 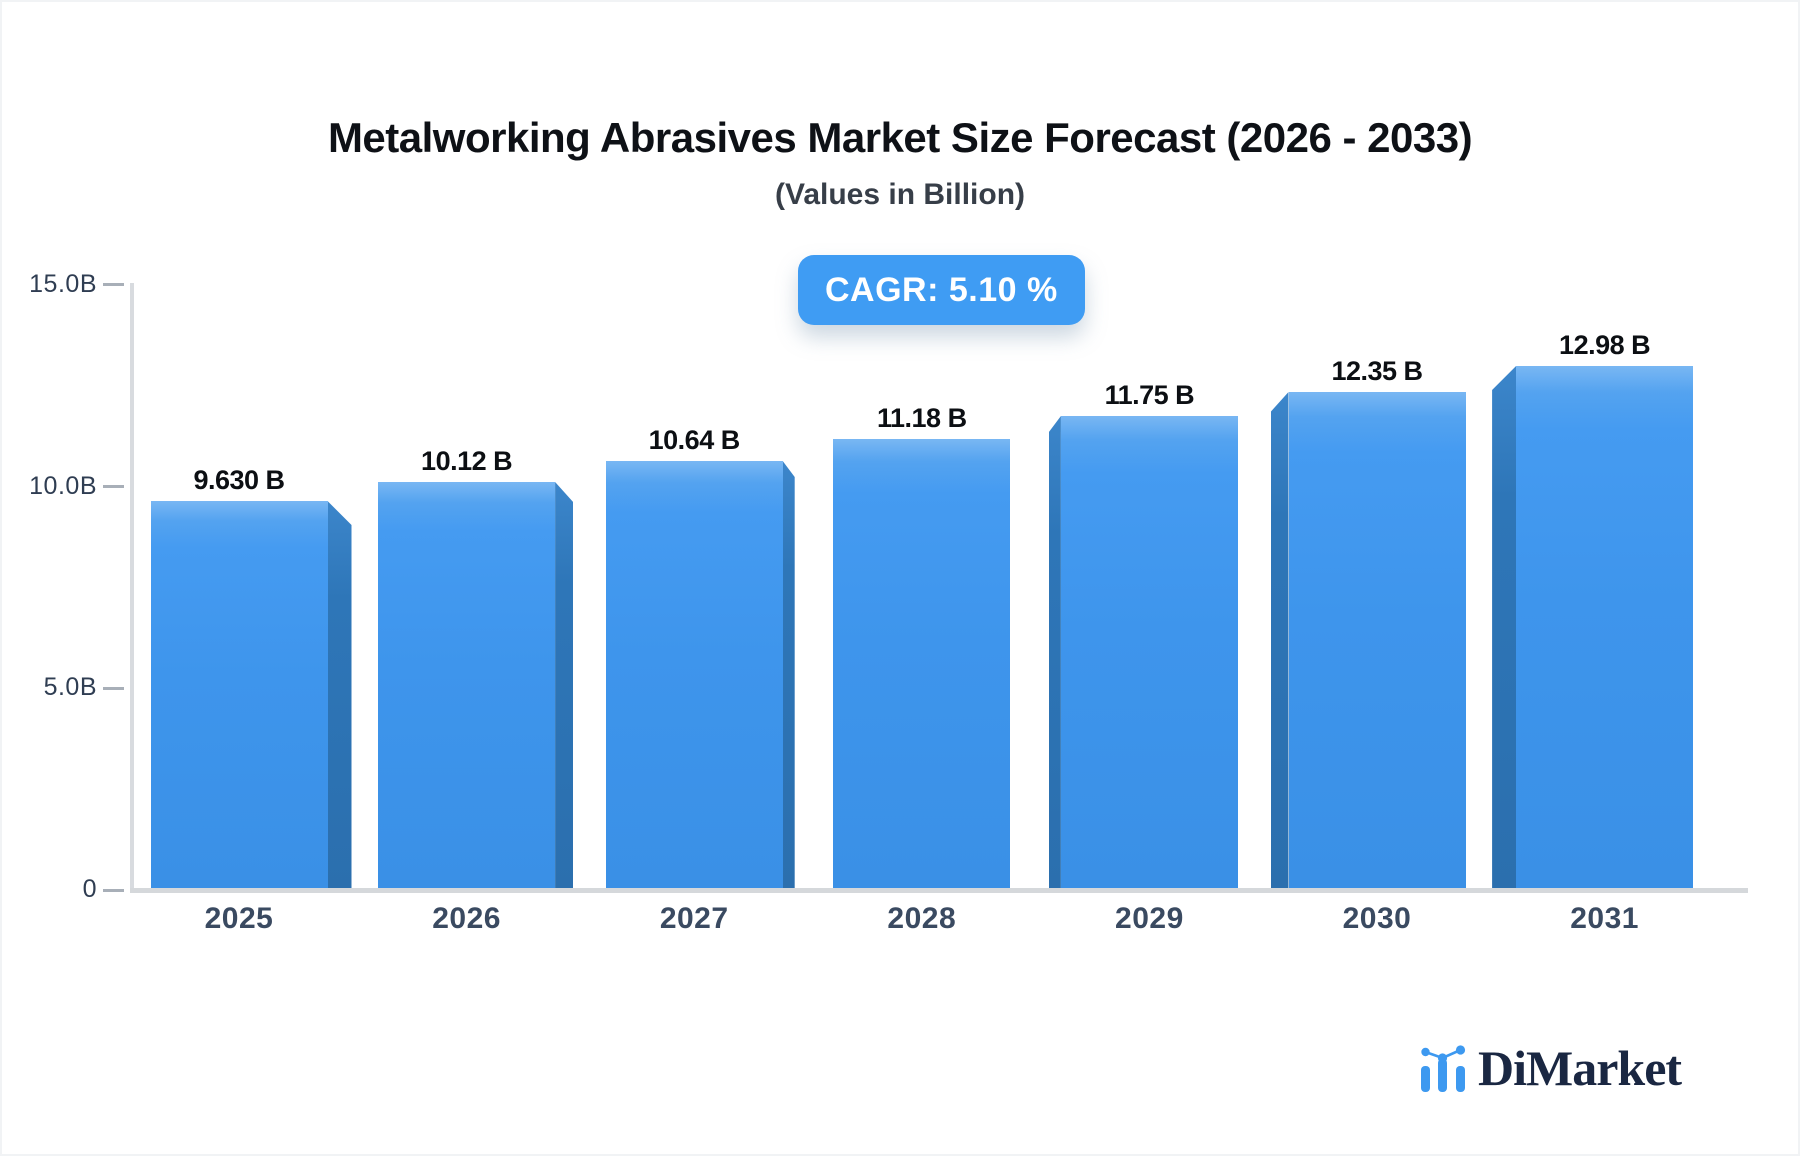 I want to click on x-category-label: 2028, so click(x=922, y=918).